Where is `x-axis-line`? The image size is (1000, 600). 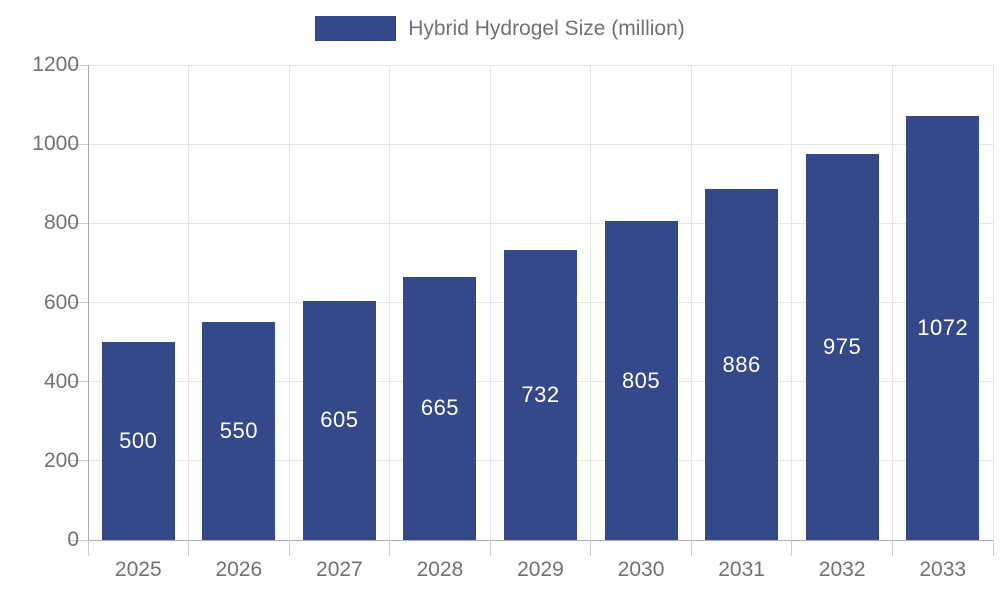 x-axis-line is located at coordinates (540, 540).